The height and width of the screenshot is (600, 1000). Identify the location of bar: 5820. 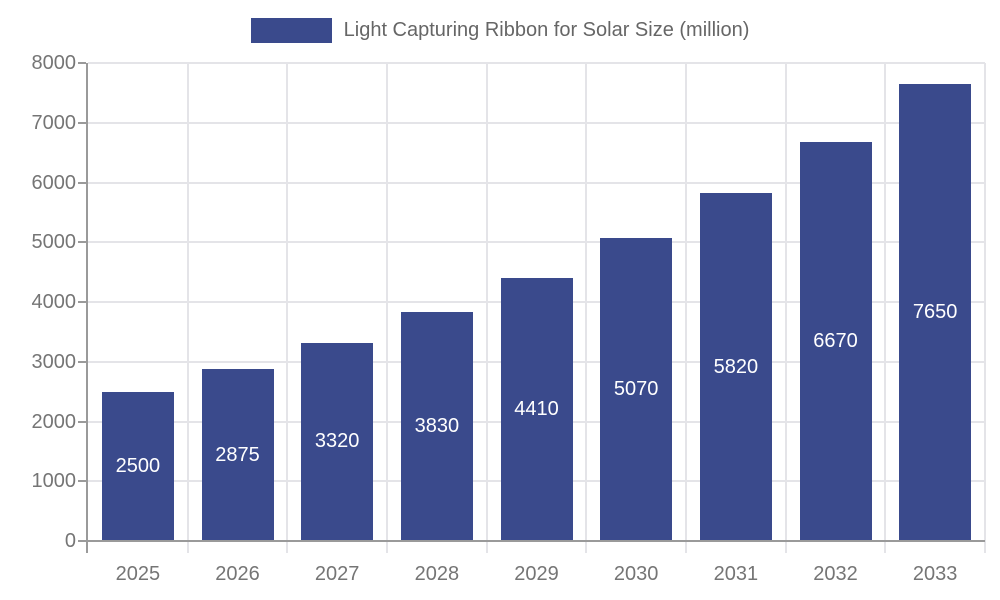
(735, 367).